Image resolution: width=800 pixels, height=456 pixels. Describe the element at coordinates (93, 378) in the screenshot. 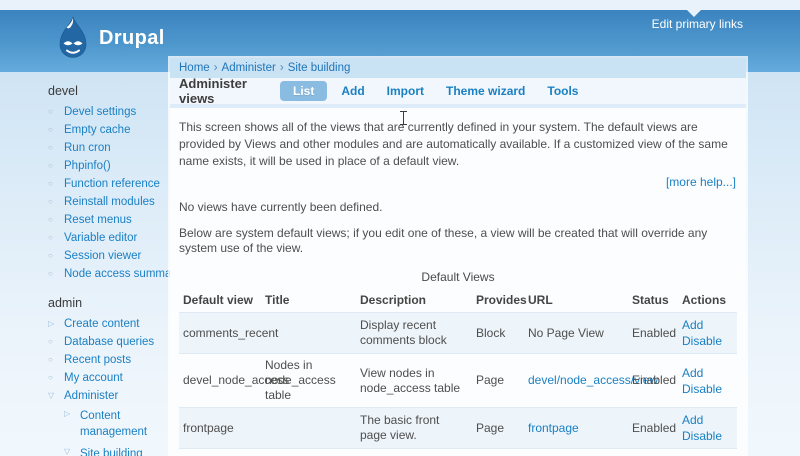

I see `sidebar-link: My account` at that location.